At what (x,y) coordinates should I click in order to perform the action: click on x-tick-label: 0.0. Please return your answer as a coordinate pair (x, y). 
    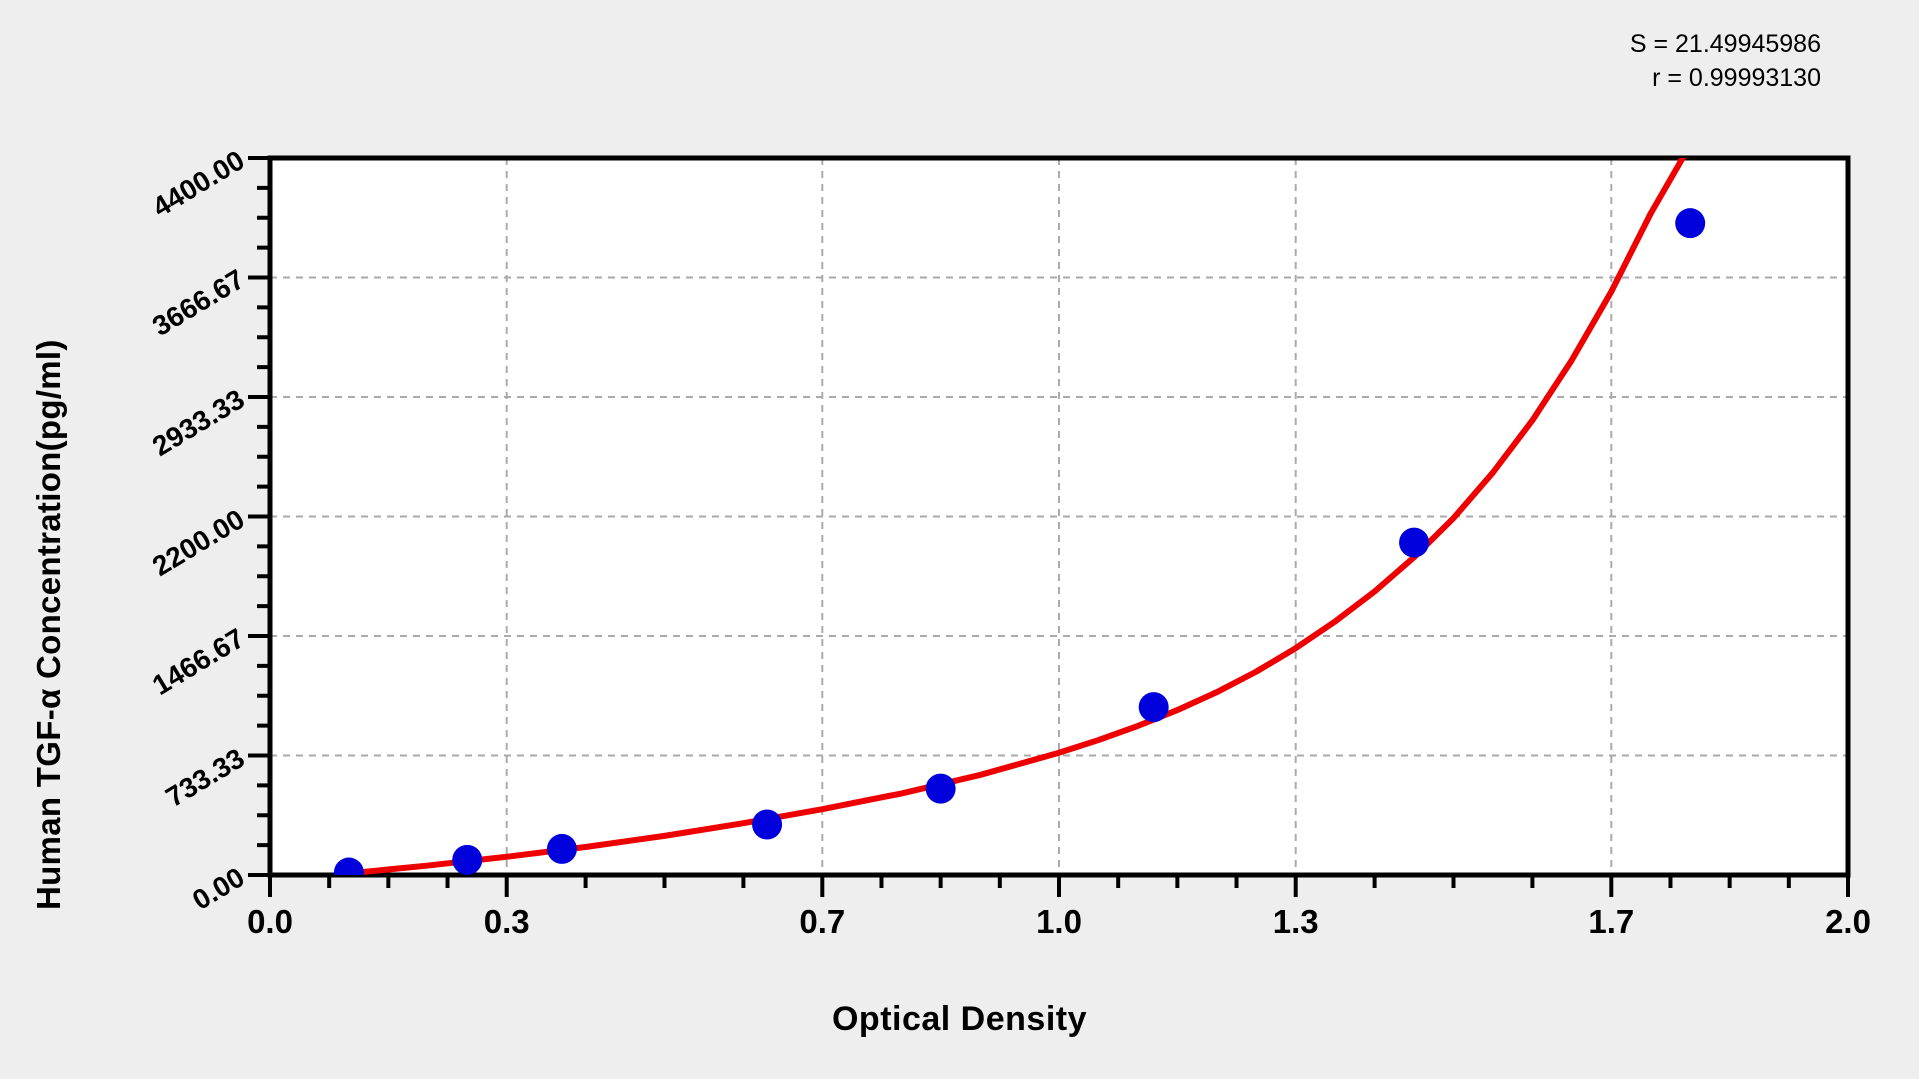
    Looking at the image, I should click on (270, 921).